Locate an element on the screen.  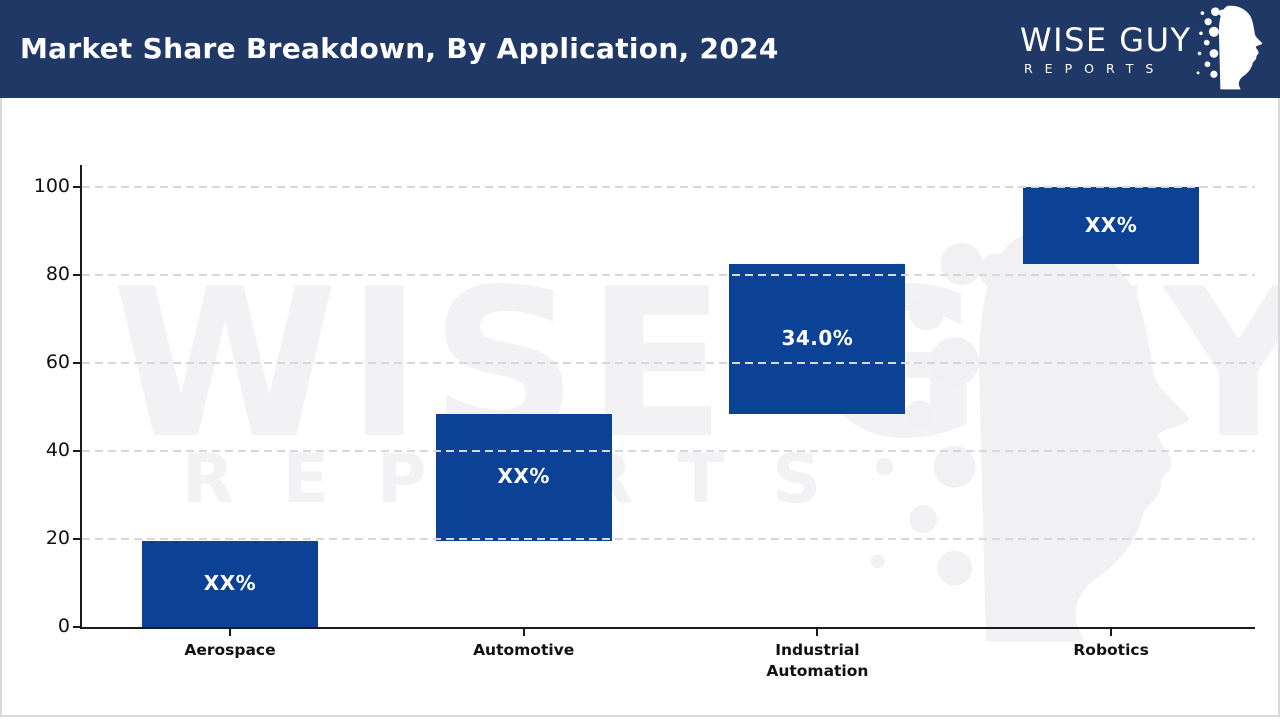
bar-industrial-automation is located at coordinates (817, 339).